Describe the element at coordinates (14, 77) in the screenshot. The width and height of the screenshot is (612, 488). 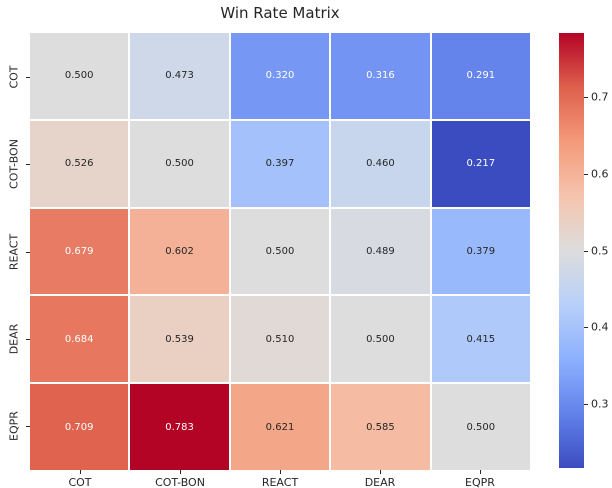
I see `y-tick-label-COT: COT` at that location.